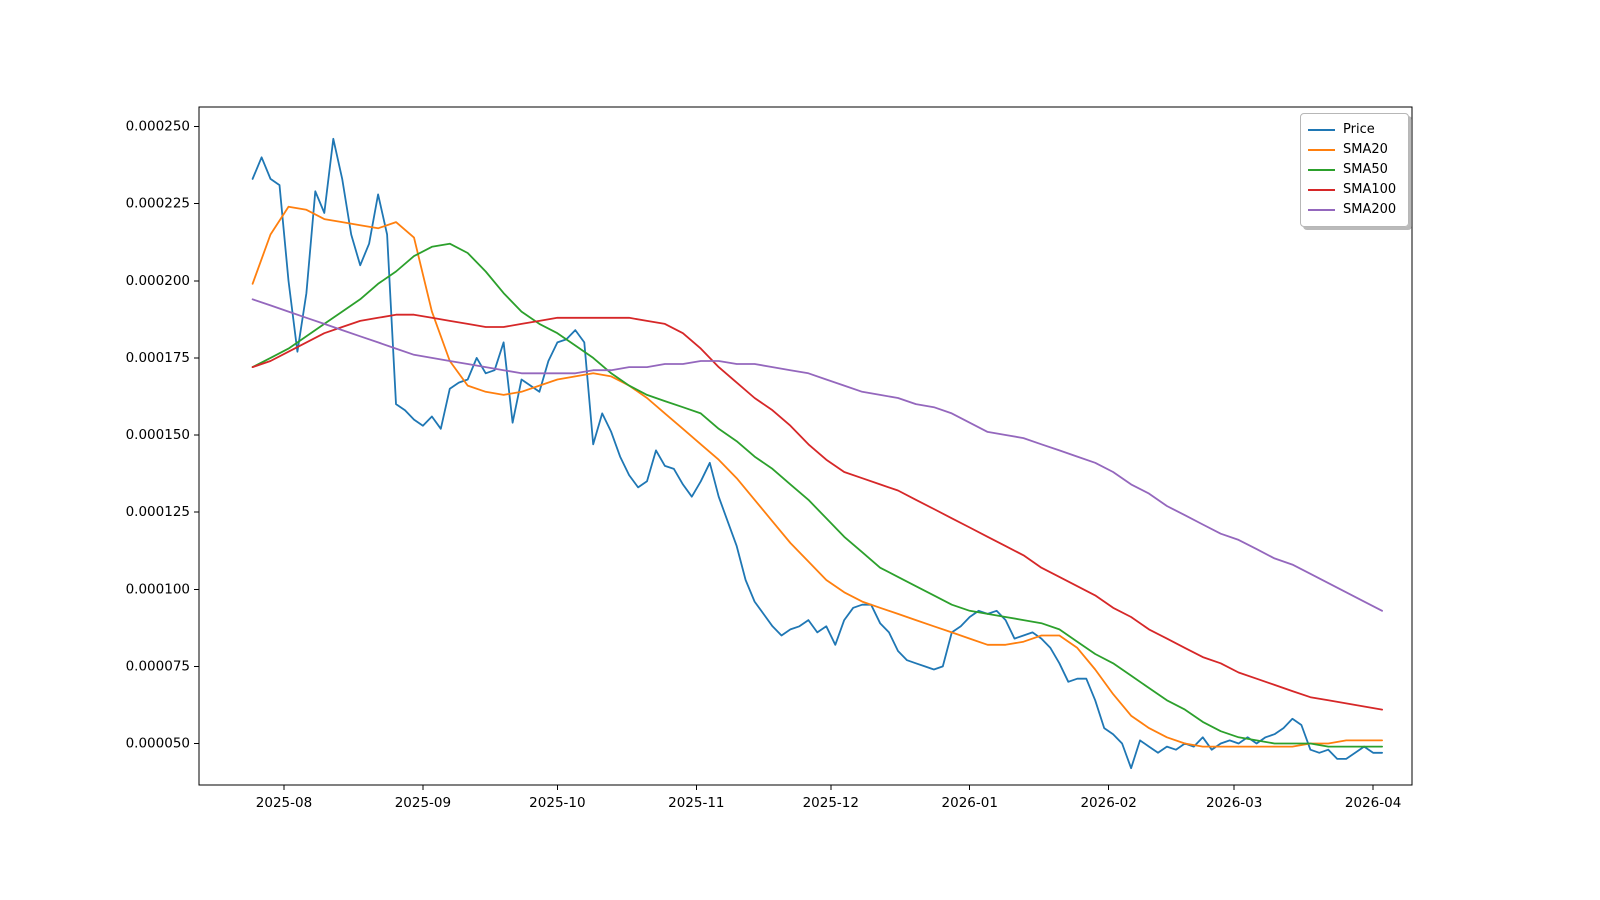 The width and height of the screenshot is (1600, 900). Describe the element at coordinates (1321, 130) in the screenshot. I see `legend-line-swatch-price` at that location.